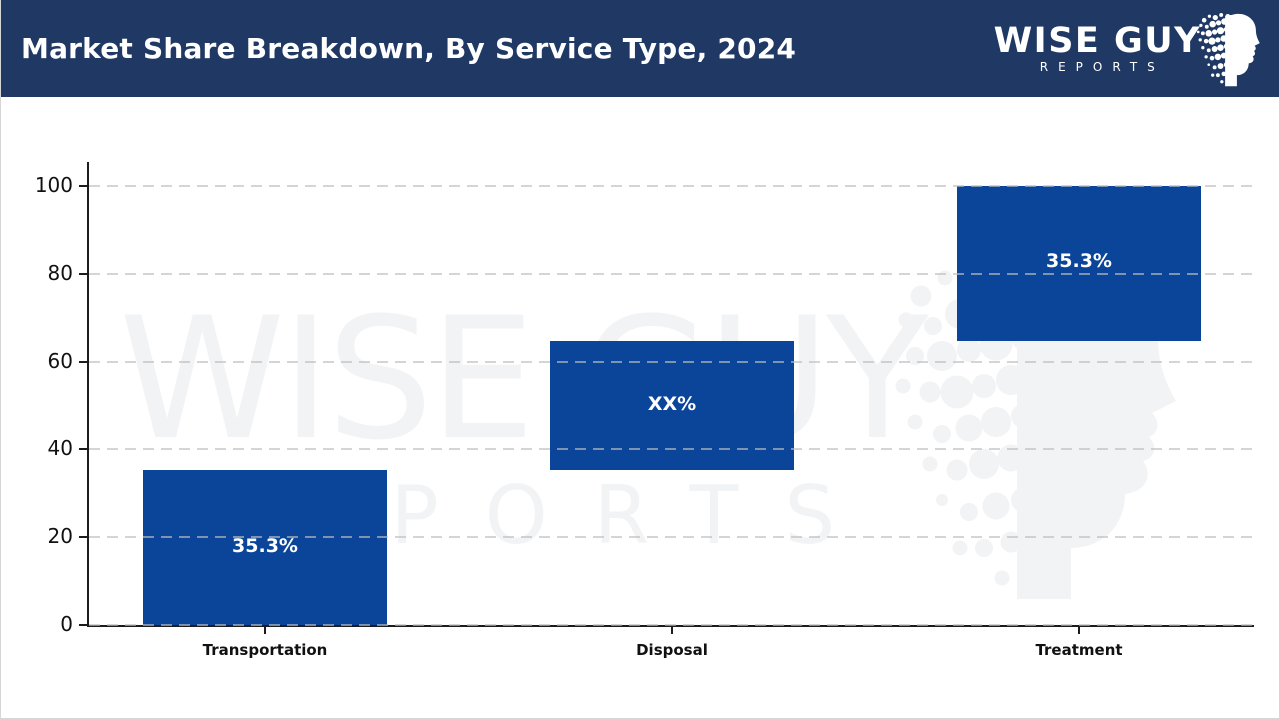 This screenshot has width=1280, height=720. Describe the element at coordinates (265, 650) in the screenshot. I see `x-axis-label: Transportation` at that location.